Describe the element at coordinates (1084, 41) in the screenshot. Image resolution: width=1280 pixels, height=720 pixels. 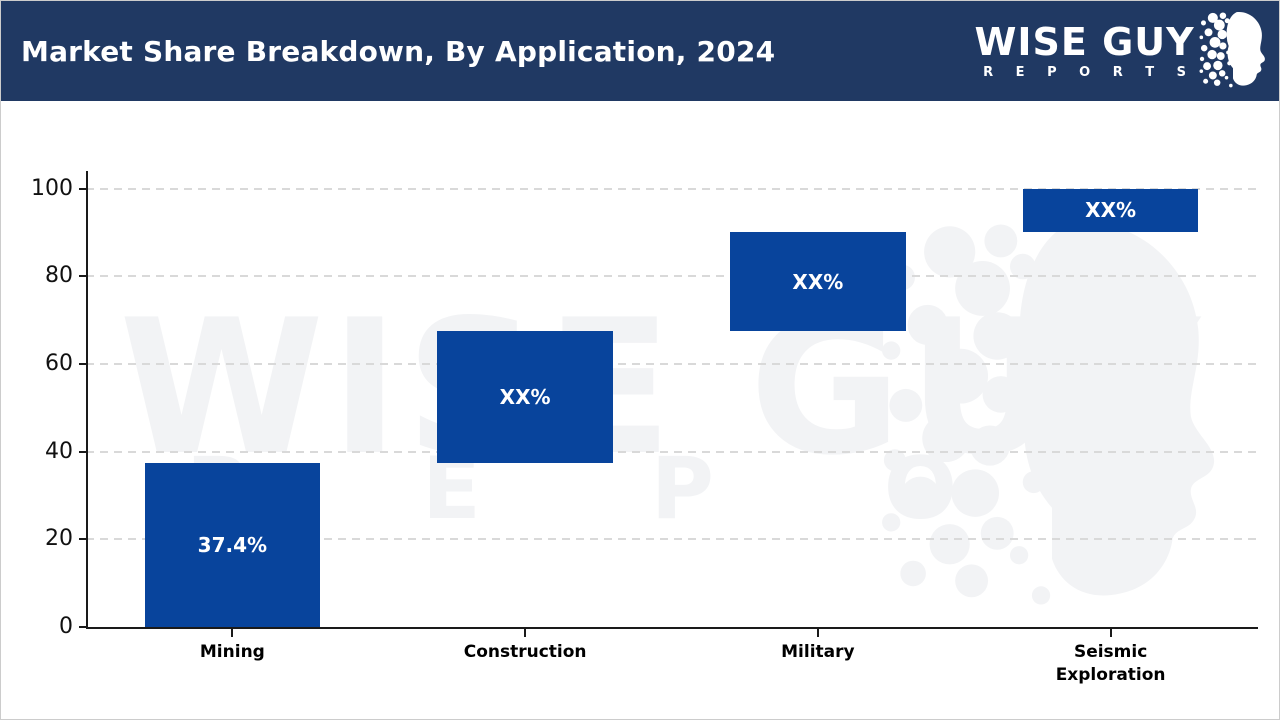
I see `logo-wordmark-line1: WISE GUY` at that location.